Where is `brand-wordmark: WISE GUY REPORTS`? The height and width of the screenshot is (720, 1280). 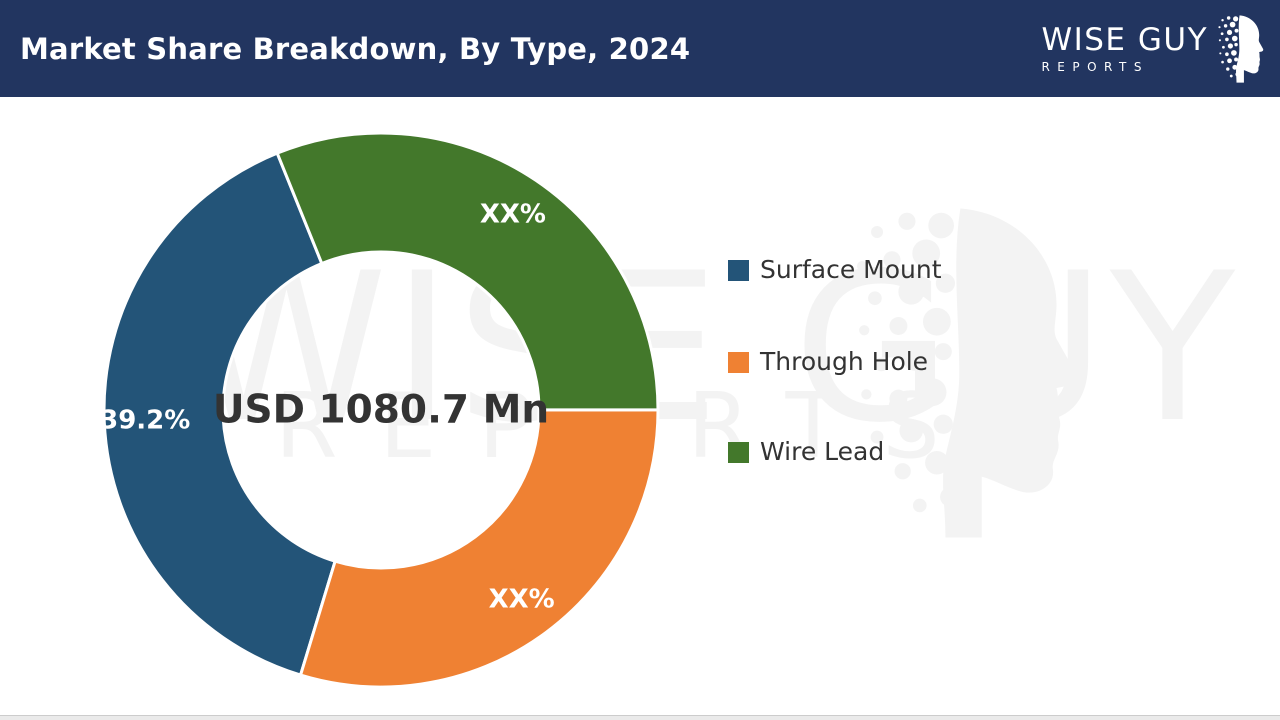 brand-wordmark: WISE GUY REPORTS is located at coordinates (1124, 47).